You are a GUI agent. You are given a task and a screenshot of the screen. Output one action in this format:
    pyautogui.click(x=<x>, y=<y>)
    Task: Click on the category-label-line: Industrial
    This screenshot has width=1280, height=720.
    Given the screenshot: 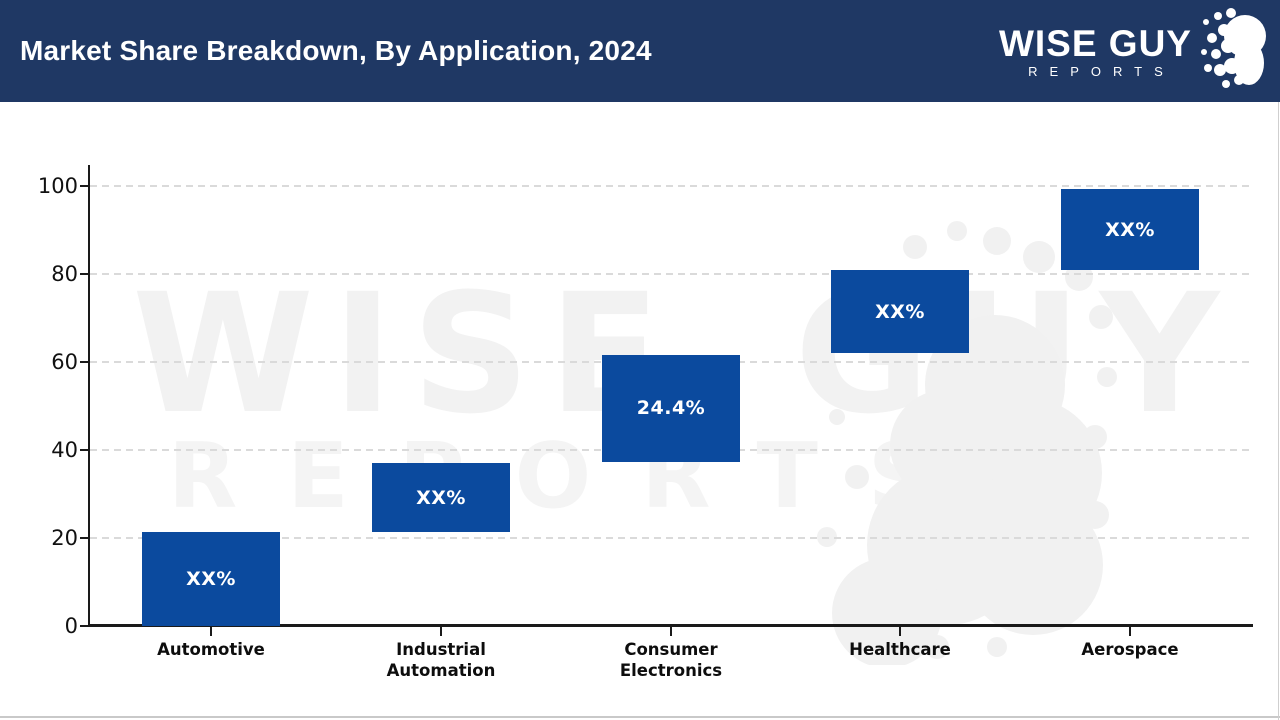 What is the action you would take?
    pyautogui.click(x=441, y=649)
    